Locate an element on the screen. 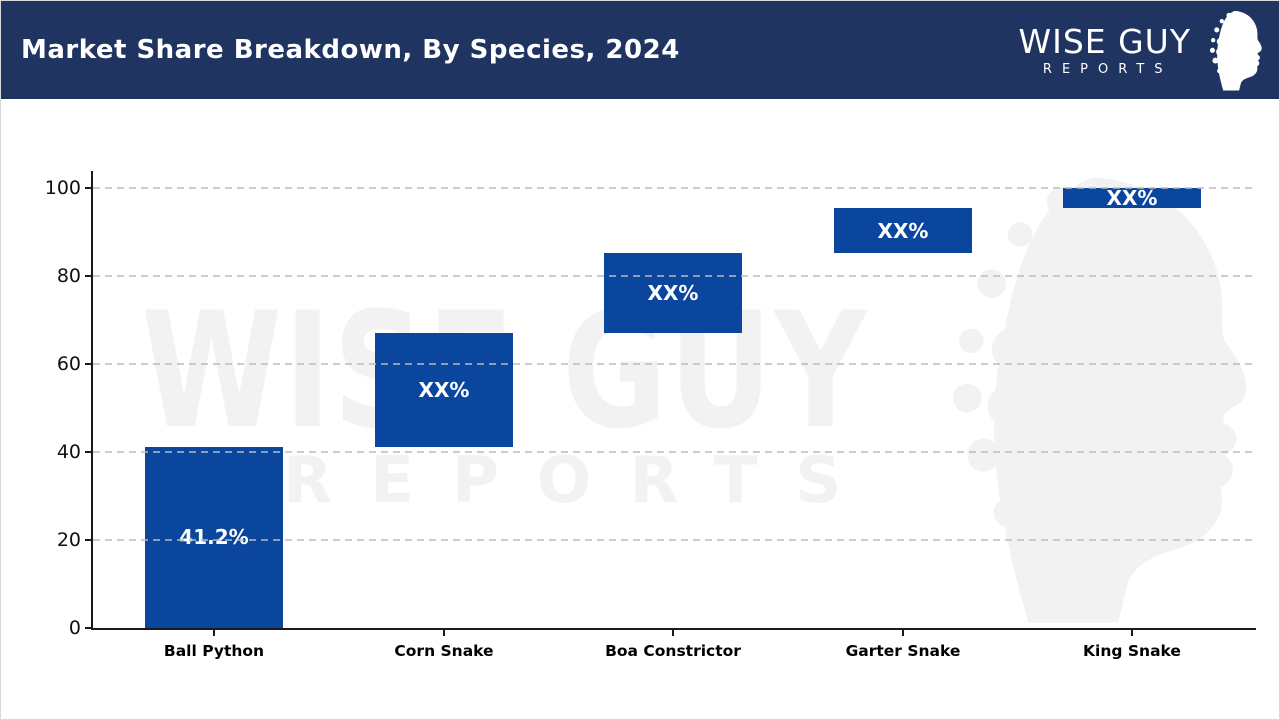 The height and width of the screenshot is (720, 1280). page-title: Market Share Breakdown, By Species, 2024 is located at coordinates (350, 50).